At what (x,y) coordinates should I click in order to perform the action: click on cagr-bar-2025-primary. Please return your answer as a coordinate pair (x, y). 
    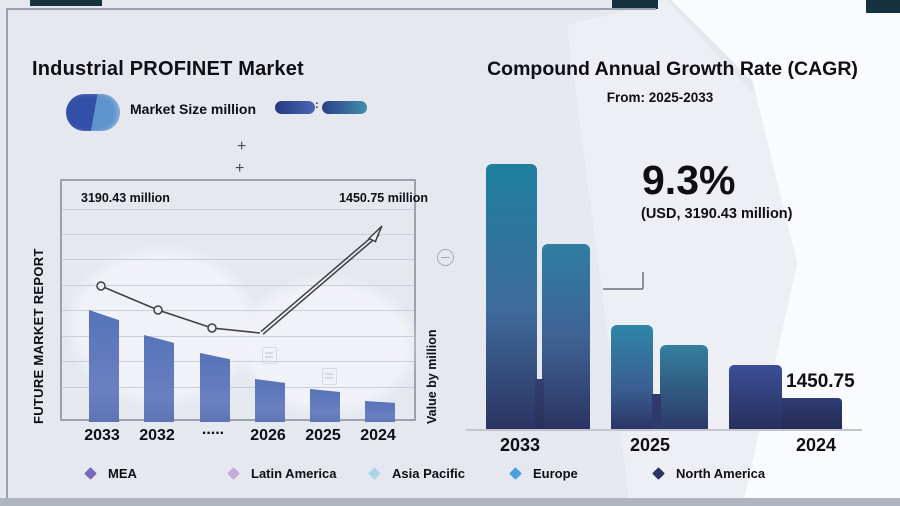
    Looking at the image, I should click on (632, 377).